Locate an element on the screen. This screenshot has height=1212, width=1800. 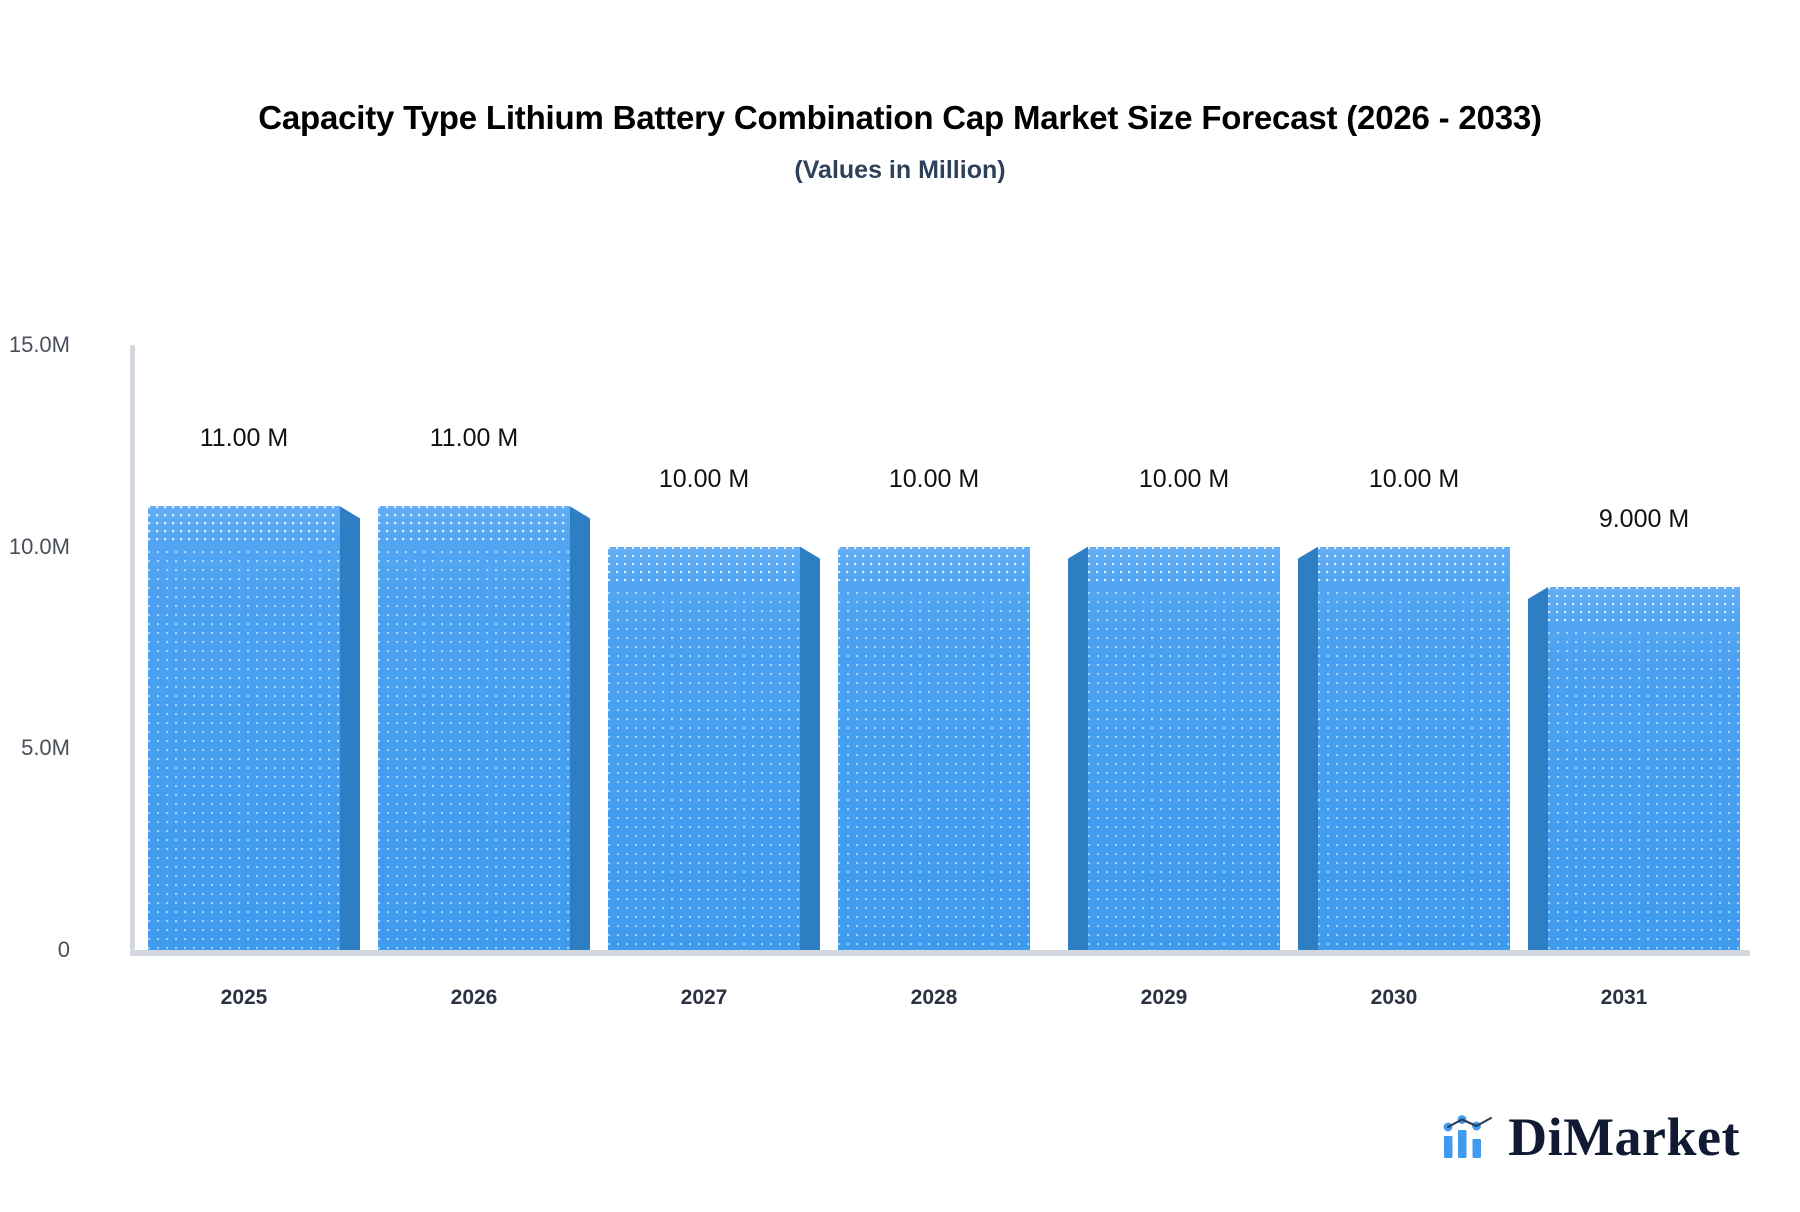
y-tick-15: 15.0M is located at coordinates (35, 345).